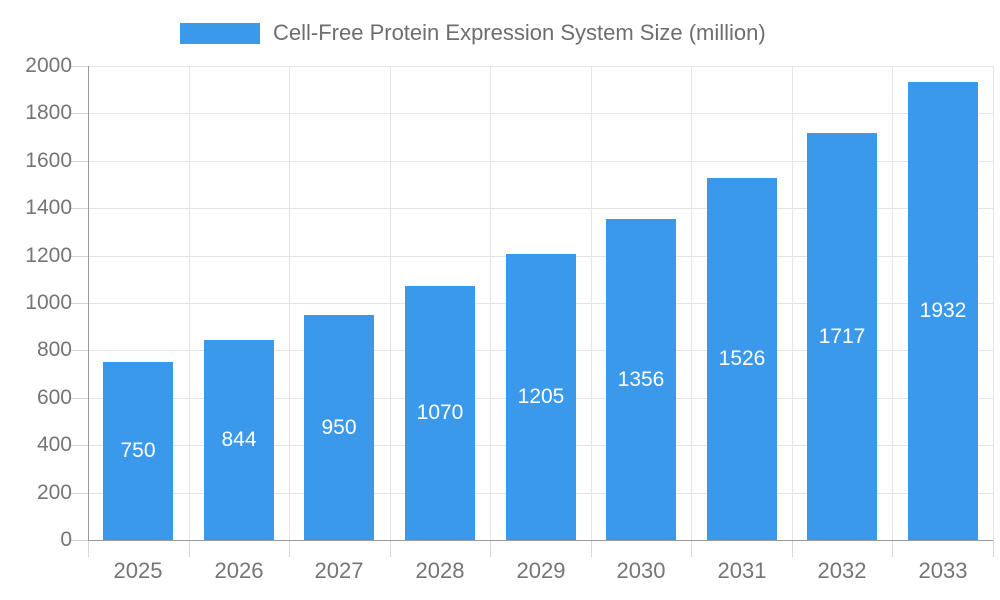 The width and height of the screenshot is (1000, 600). Describe the element at coordinates (48, 255) in the screenshot. I see `y-tick-label: 1200` at that location.